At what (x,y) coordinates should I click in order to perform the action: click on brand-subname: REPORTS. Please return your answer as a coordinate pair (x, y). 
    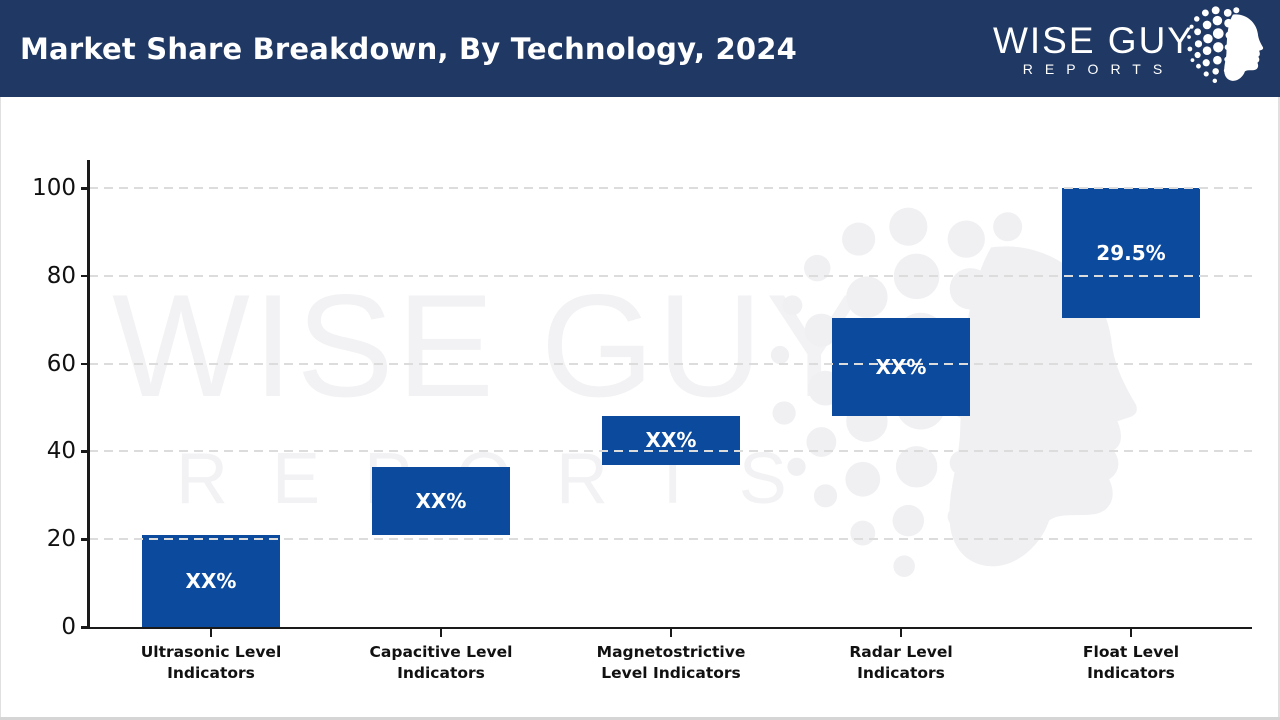
    Looking at the image, I should click on (1098, 68).